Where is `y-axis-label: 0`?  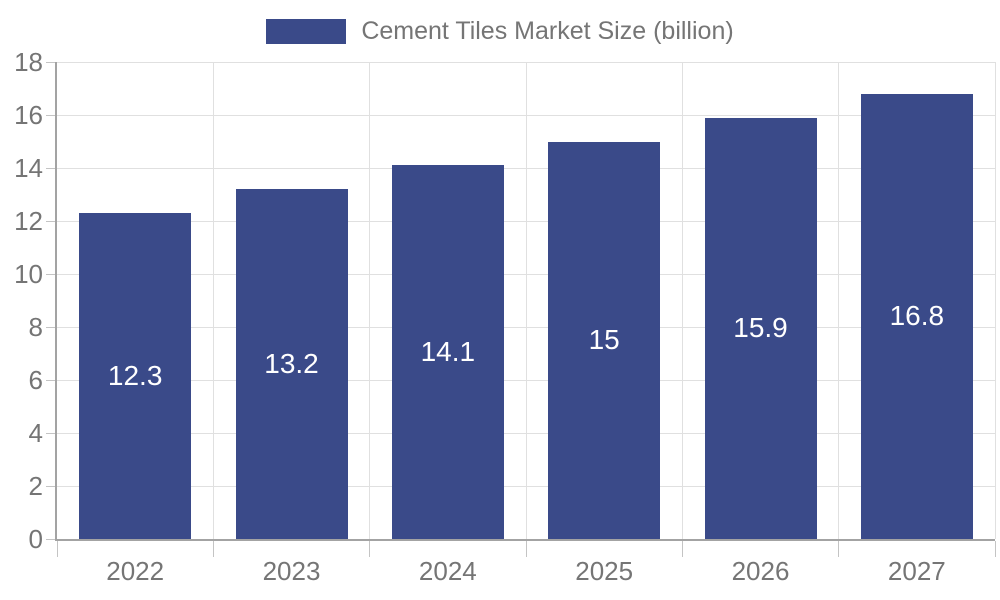
y-axis-label: 0 is located at coordinates (35, 539).